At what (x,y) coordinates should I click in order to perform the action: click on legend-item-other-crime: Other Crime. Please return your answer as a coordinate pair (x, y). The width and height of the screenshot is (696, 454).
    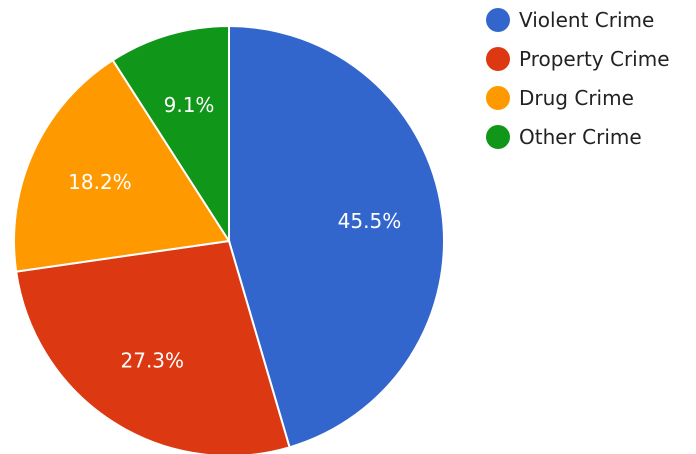
    Looking at the image, I should click on (564, 137).